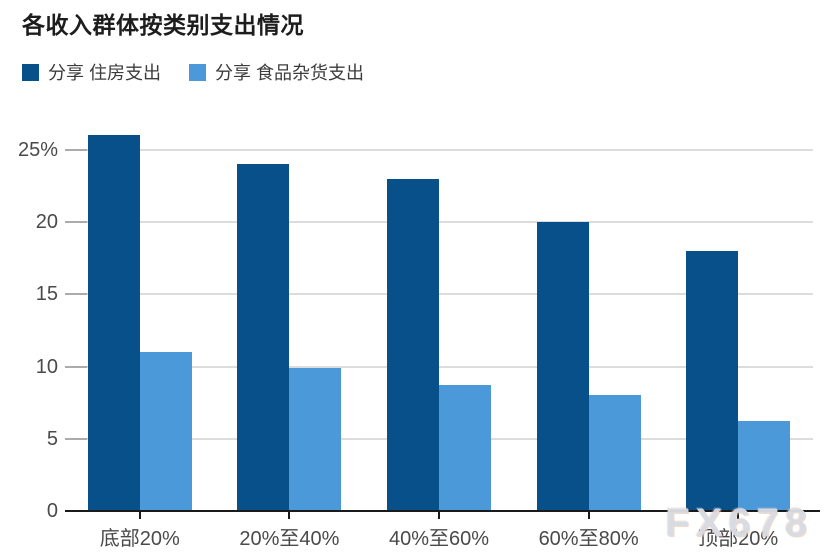 The image size is (828, 556). What do you see at coordinates (105, 73) in the screenshot?
I see `legend-label-housing: 分享 住房支出` at bounding box center [105, 73].